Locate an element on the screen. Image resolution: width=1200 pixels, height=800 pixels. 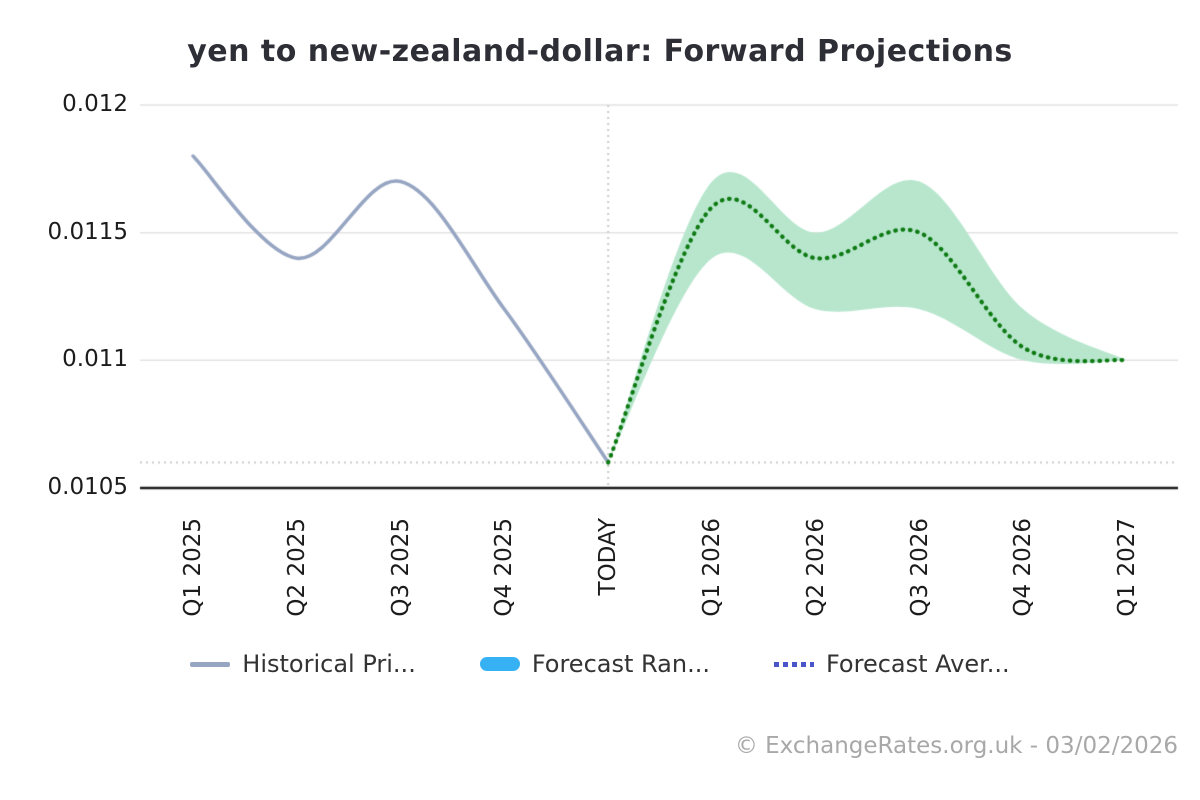
copyright-credit: © ExchangeRates.org.uk - 03/02/2026 is located at coordinates (956, 746).